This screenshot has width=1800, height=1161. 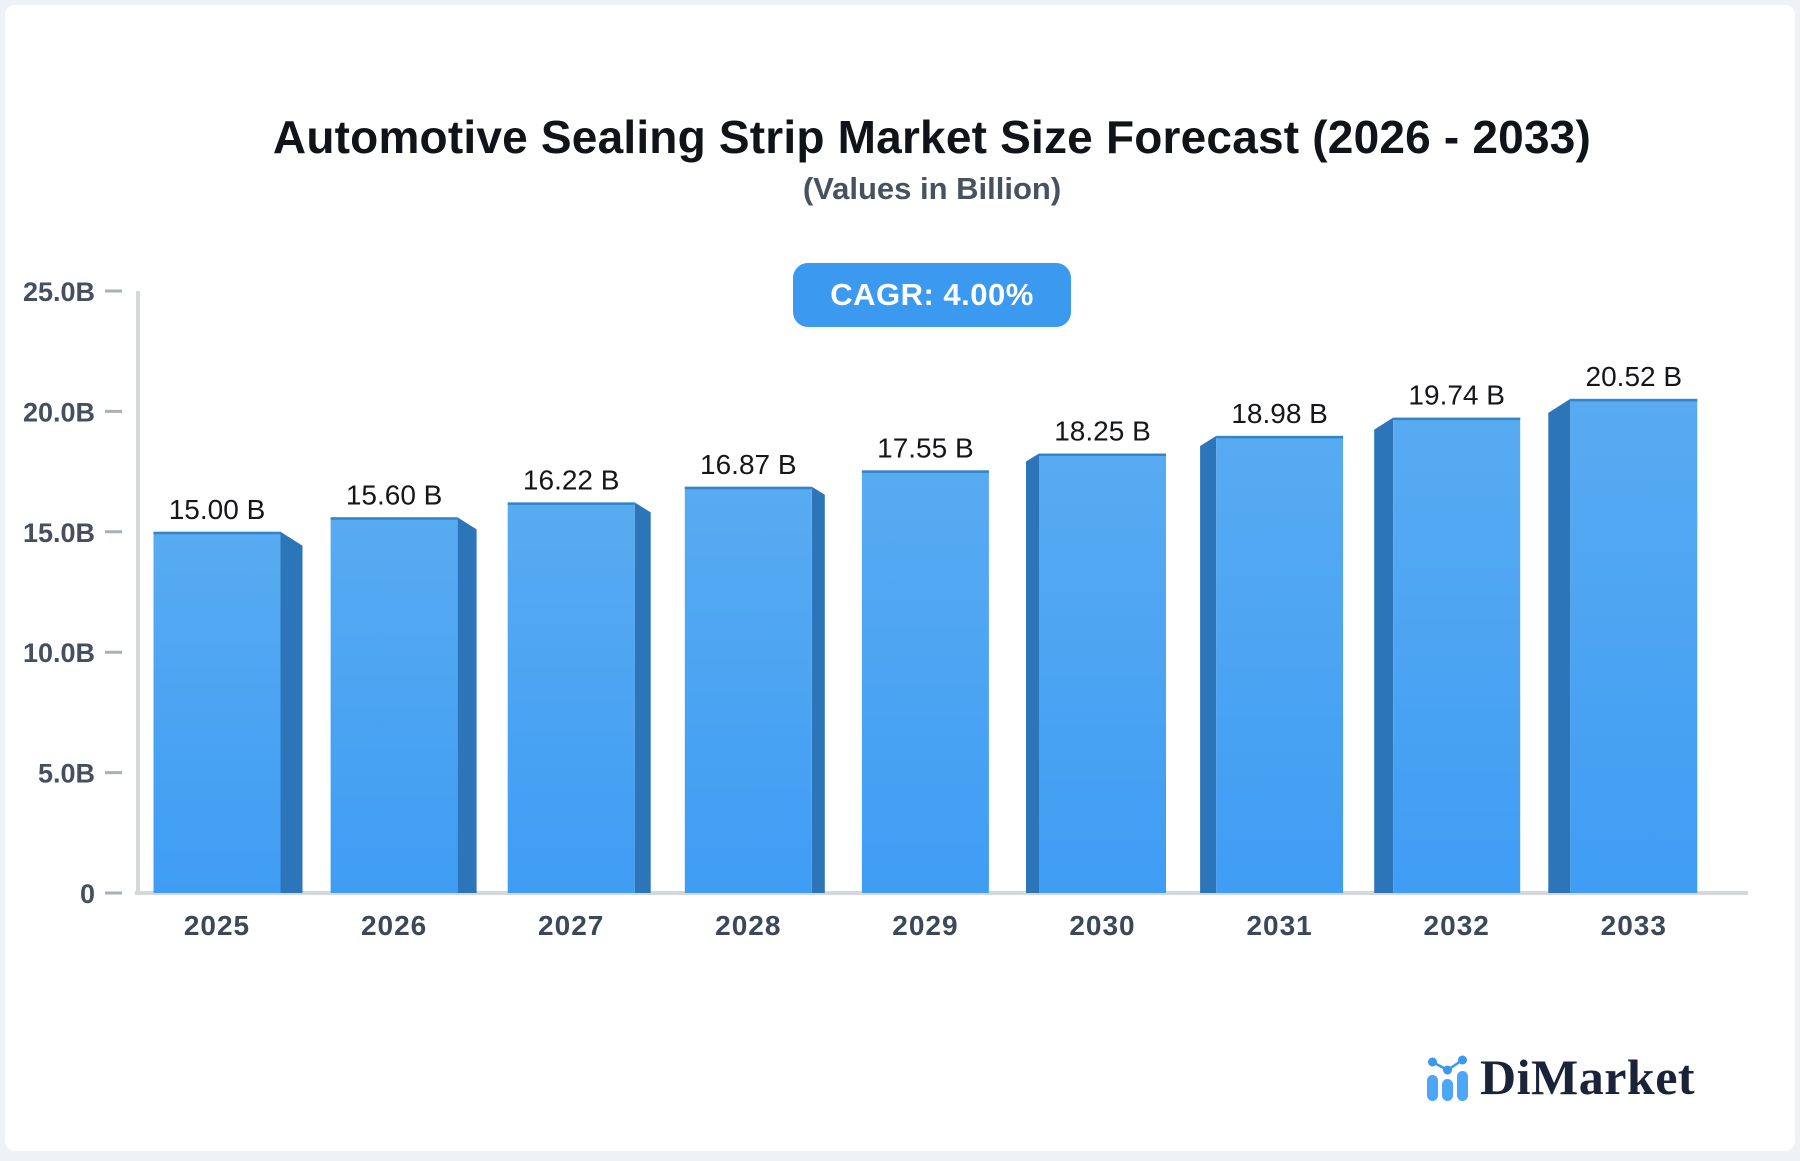 What do you see at coordinates (748, 689) in the screenshot?
I see `bar-2028` at bounding box center [748, 689].